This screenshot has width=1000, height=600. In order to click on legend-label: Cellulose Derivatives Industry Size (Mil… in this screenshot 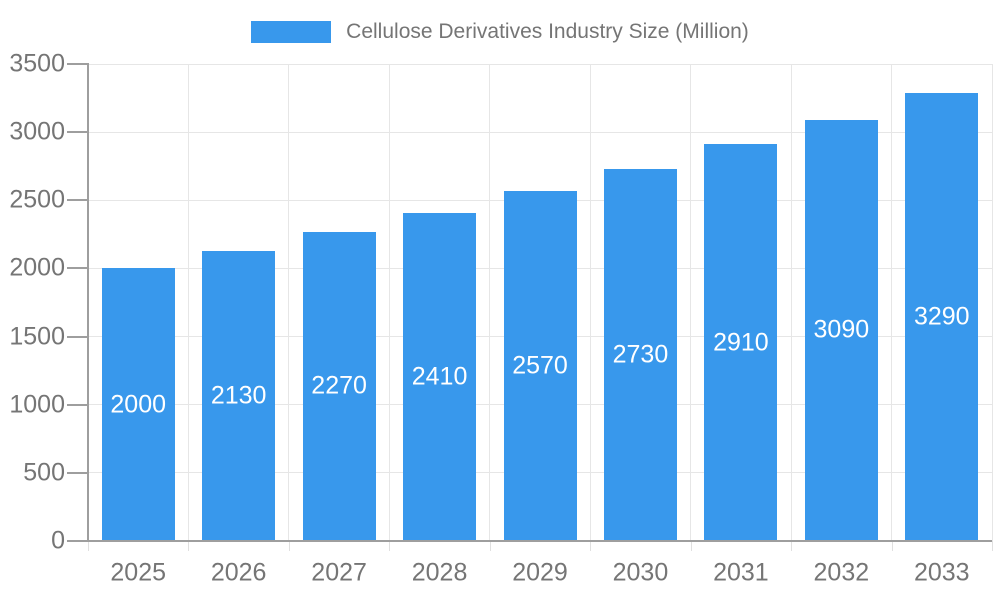, I will do `click(547, 31)`.